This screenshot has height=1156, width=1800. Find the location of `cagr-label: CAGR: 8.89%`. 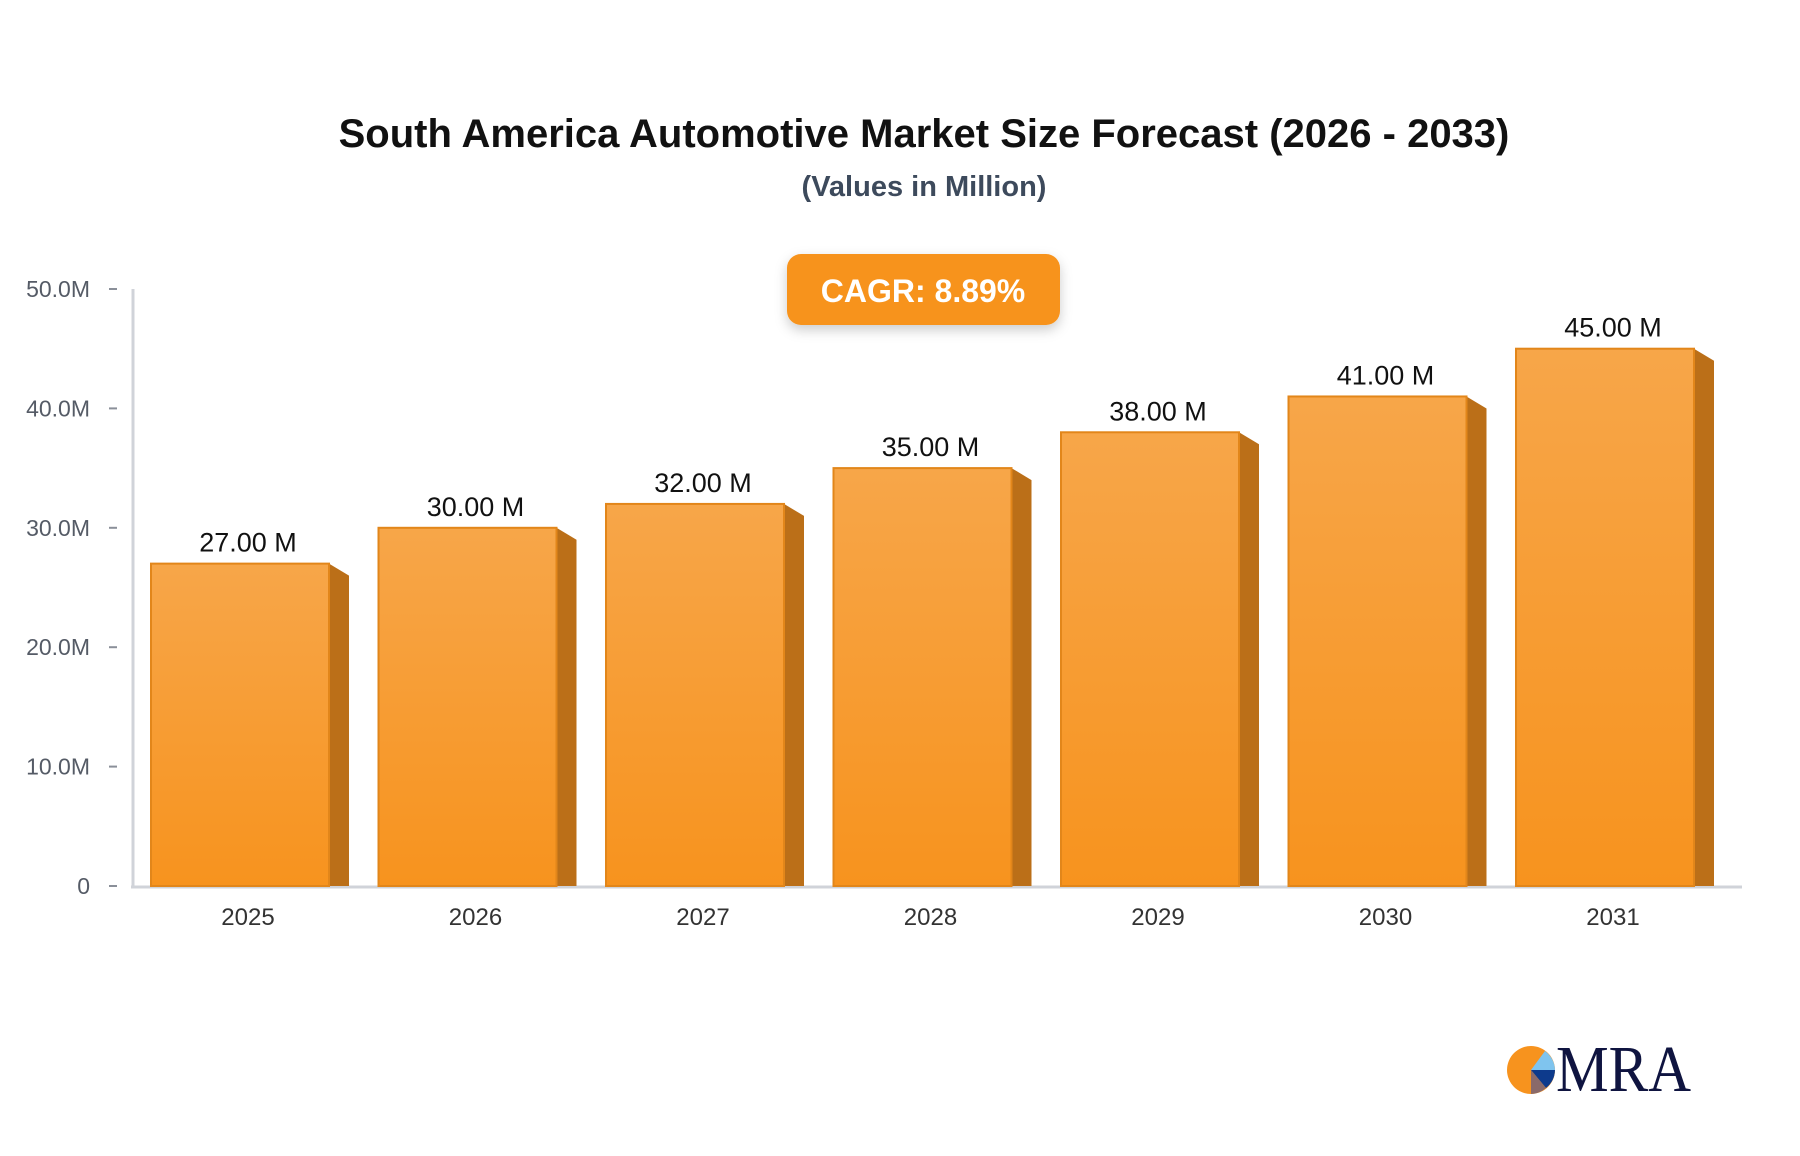

cagr-label: CAGR: 8.89% is located at coordinates (923, 291).